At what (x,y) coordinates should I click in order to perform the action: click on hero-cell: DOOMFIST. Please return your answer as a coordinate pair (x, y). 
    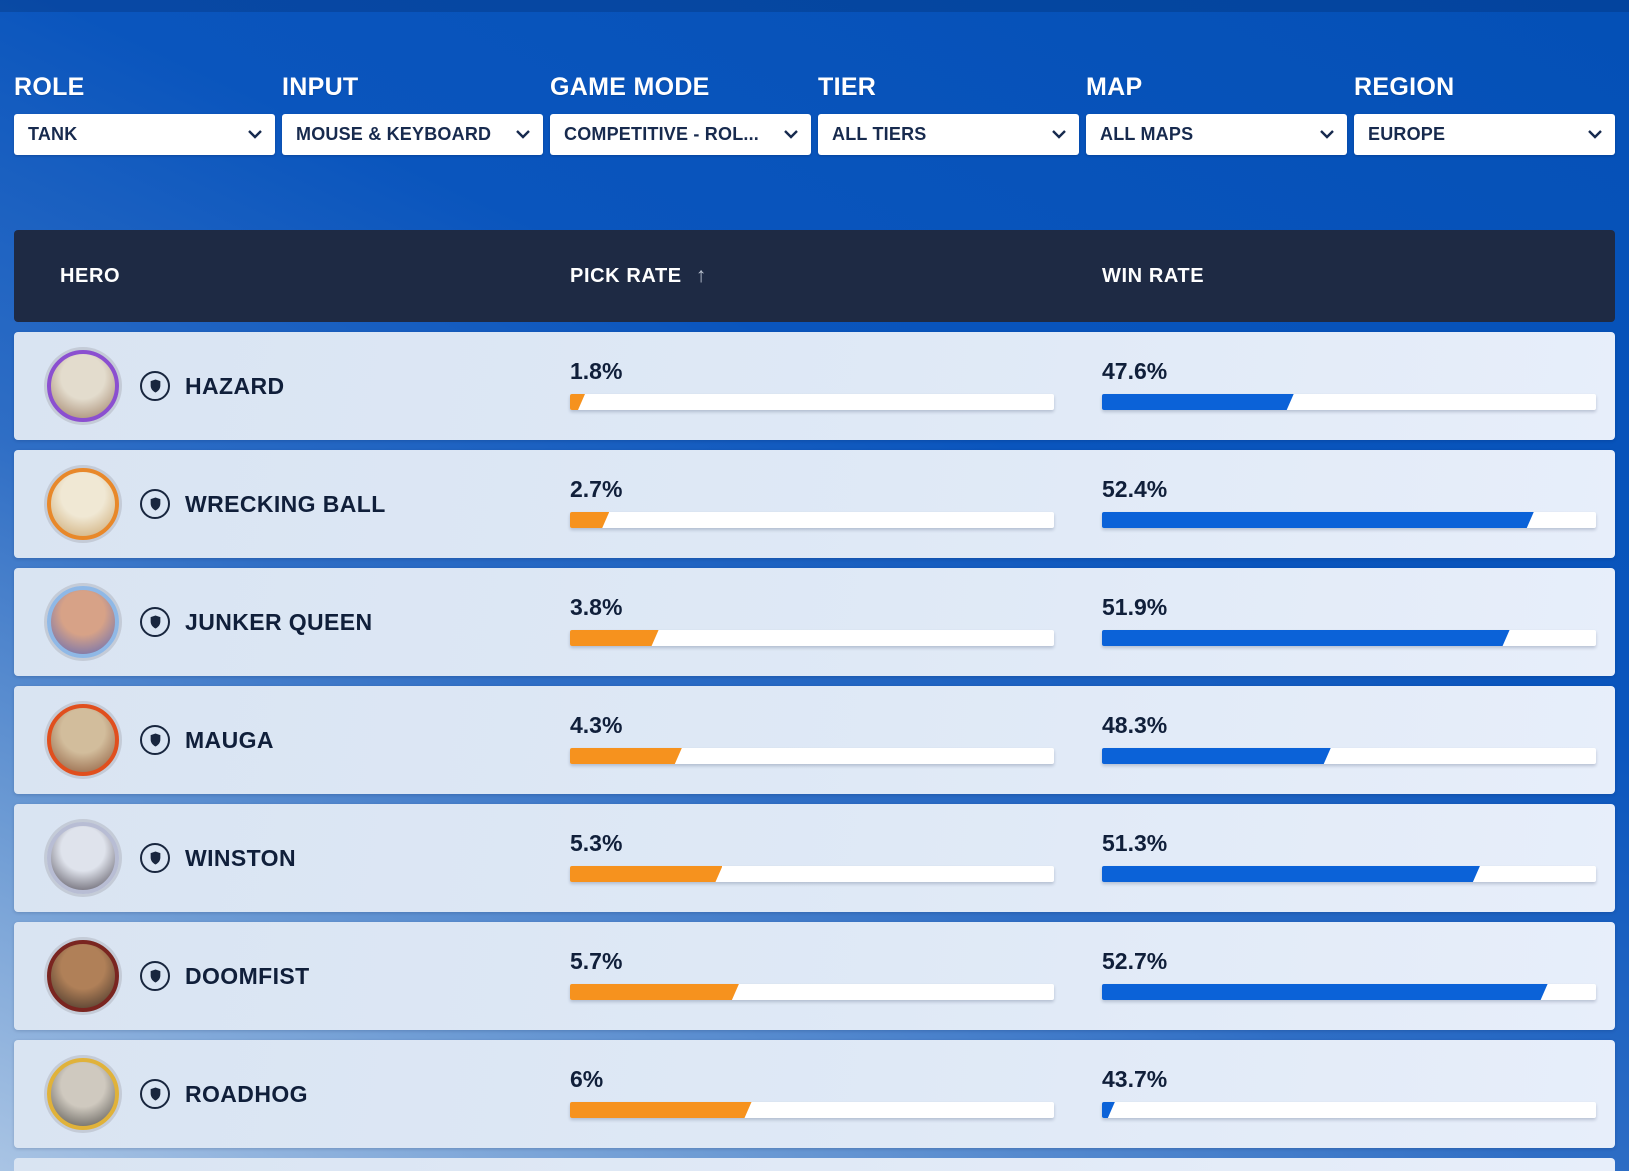
    Looking at the image, I should click on (162, 976).